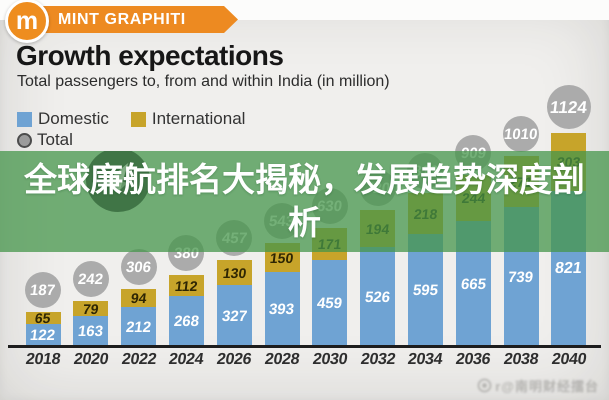 This screenshot has height=400, width=609. I want to click on total-value: 1124, so click(569, 107).